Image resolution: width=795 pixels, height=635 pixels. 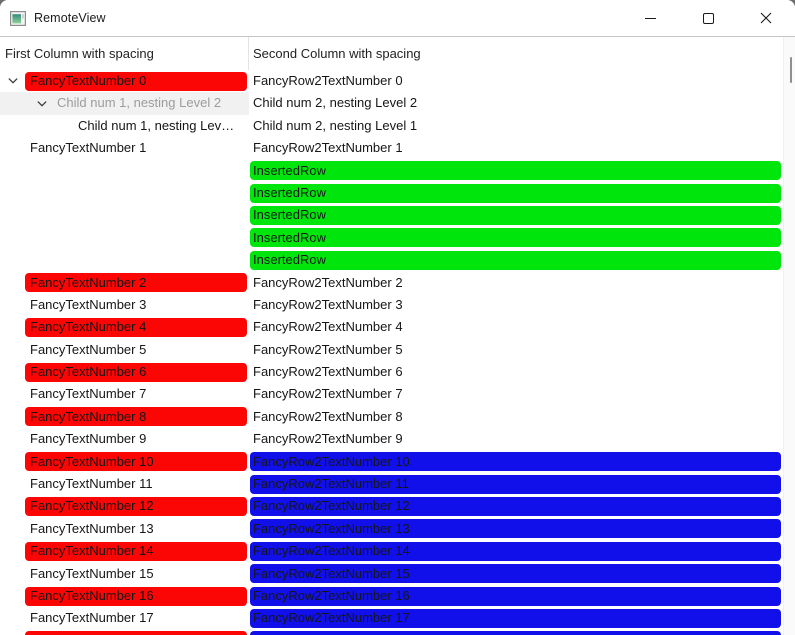 I want to click on cell-text: FancyRow2TextNumber 16, so click(x=331, y=595).